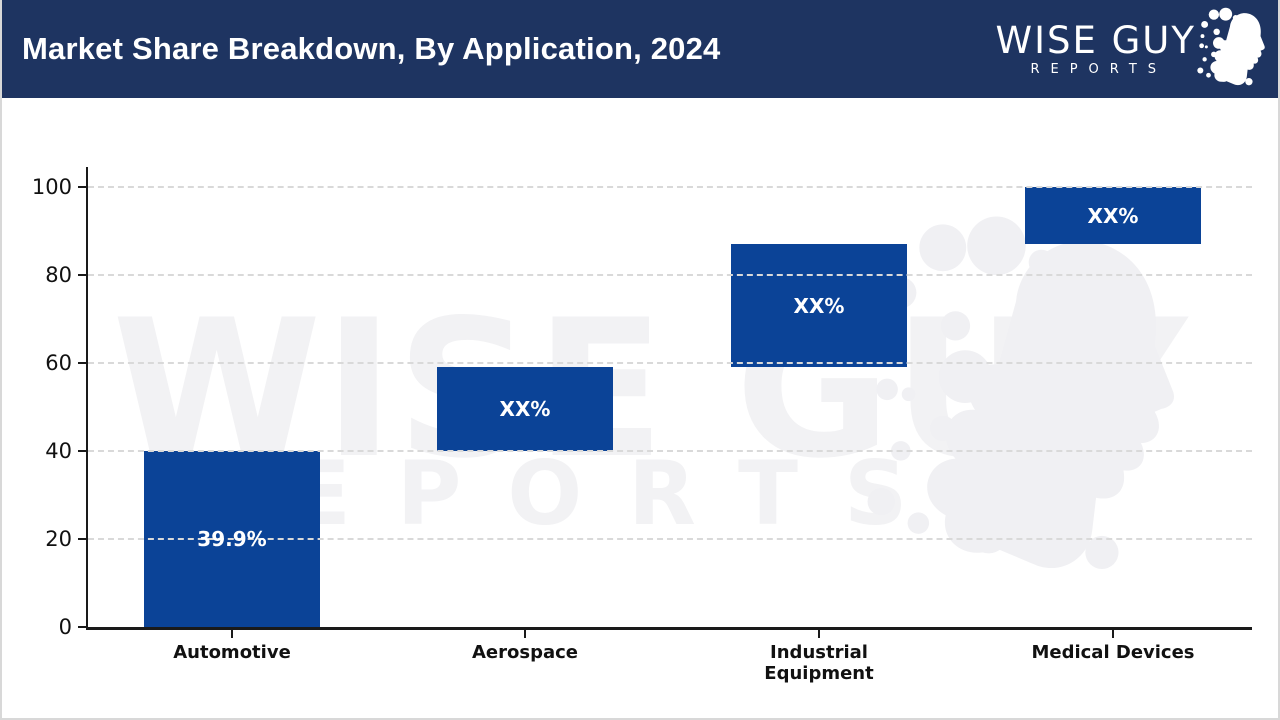 The width and height of the screenshot is (1280, 720). I want to click on logo-wordmark: WISE GUY, so click(1095, 40).